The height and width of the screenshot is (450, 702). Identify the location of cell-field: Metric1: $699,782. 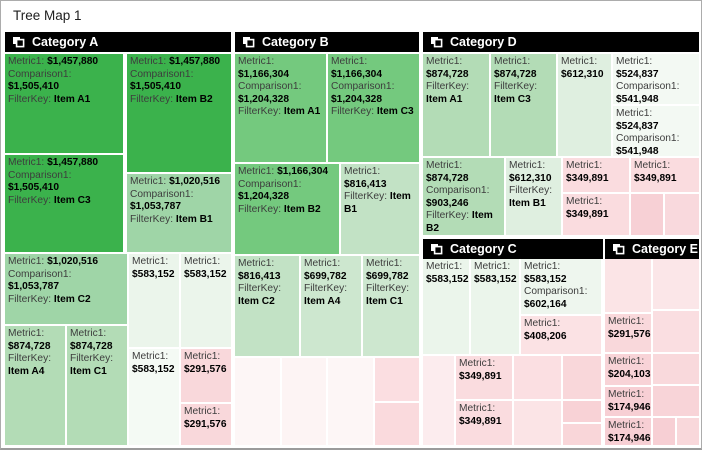
(325, 270).